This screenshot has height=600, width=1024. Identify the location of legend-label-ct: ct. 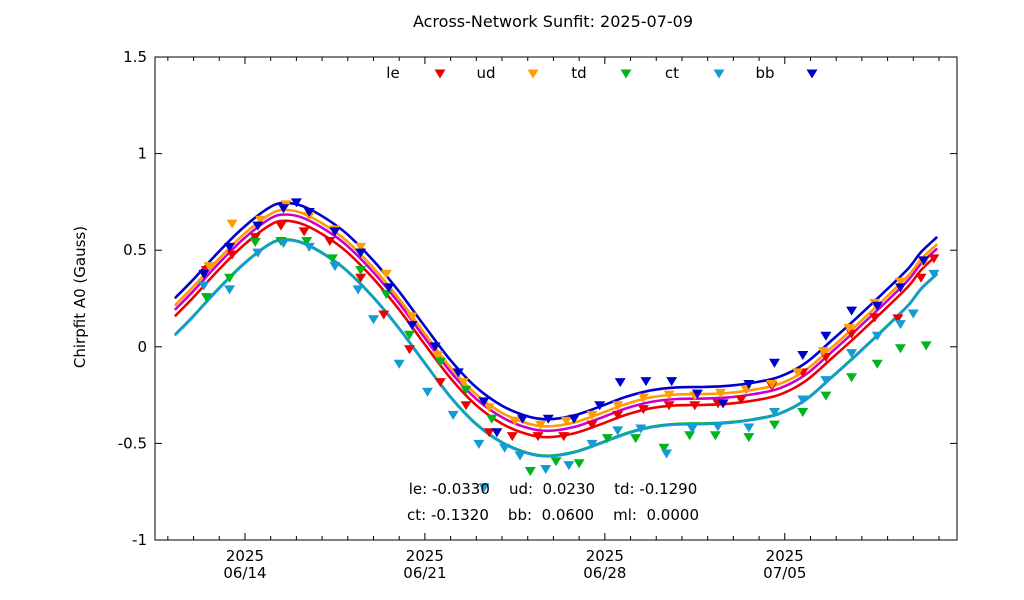
(672, 73).